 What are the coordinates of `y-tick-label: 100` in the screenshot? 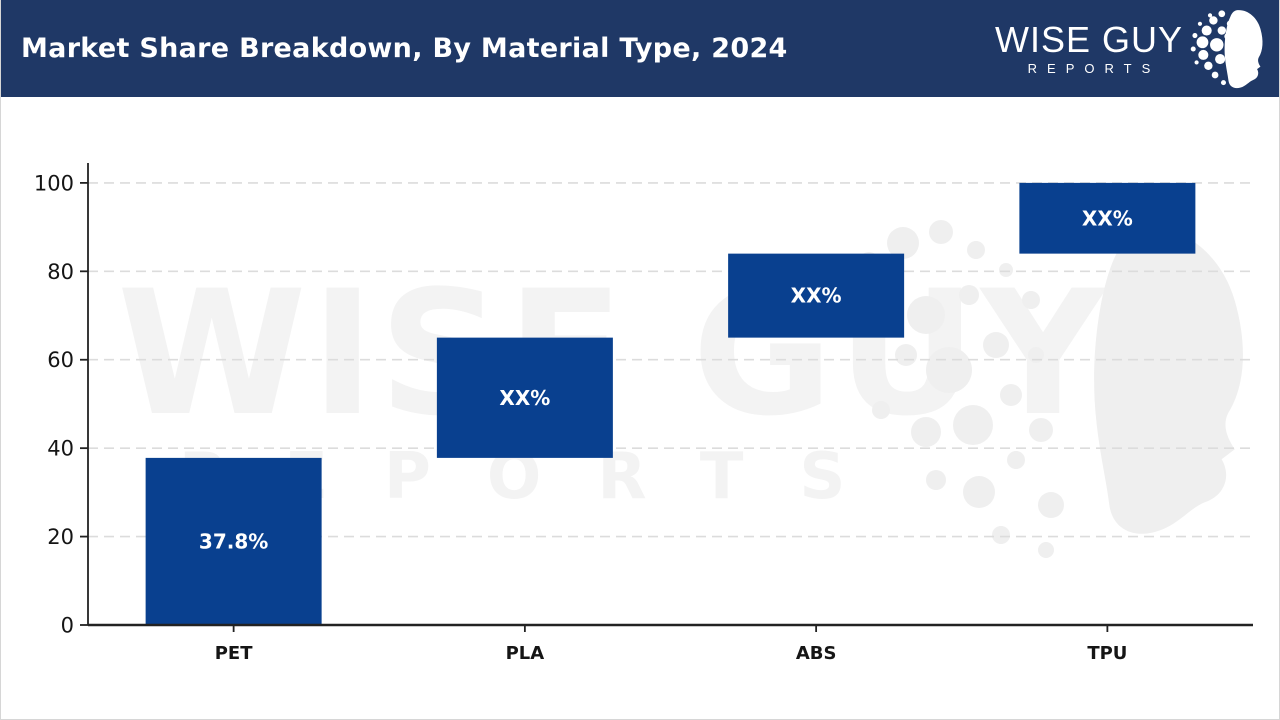 It's located at (54, 183).